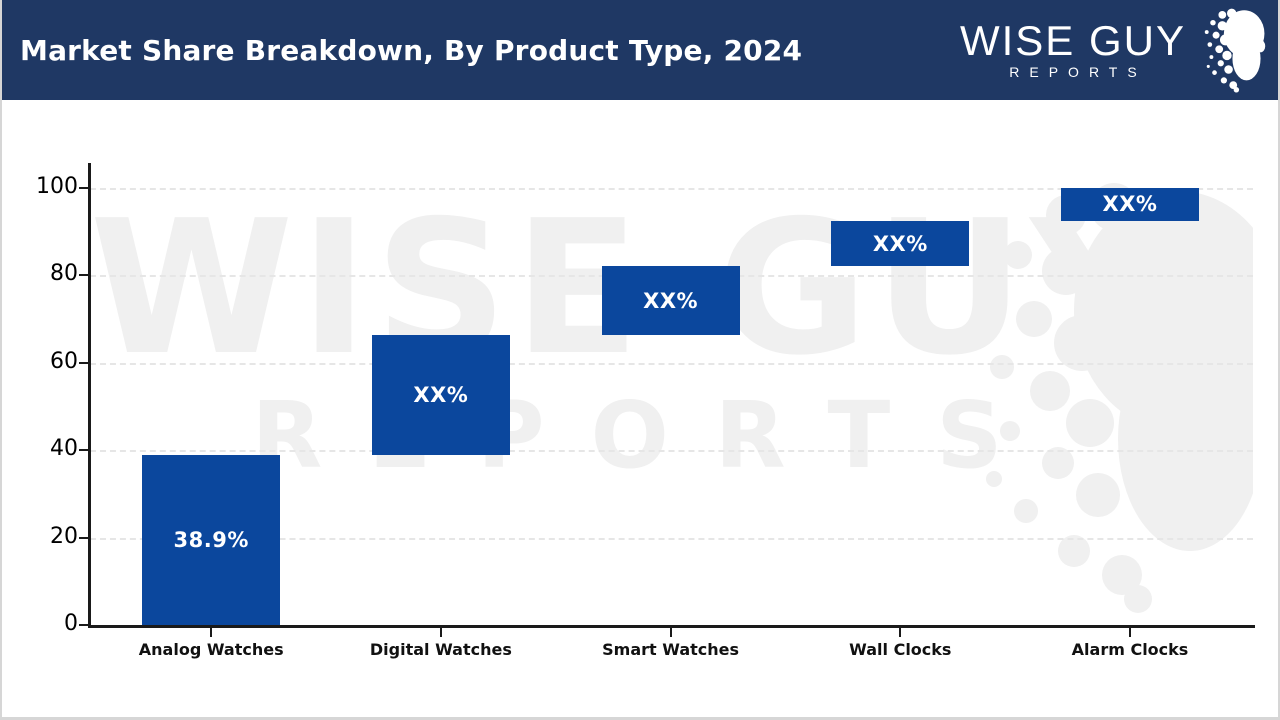 The height and width of the screenshot is (720, 1280). What do you see at coordinates (900, 649) in the screenshot?
I see `x-category-label-3: Wall Clocks` at bounding box center [900, 649].